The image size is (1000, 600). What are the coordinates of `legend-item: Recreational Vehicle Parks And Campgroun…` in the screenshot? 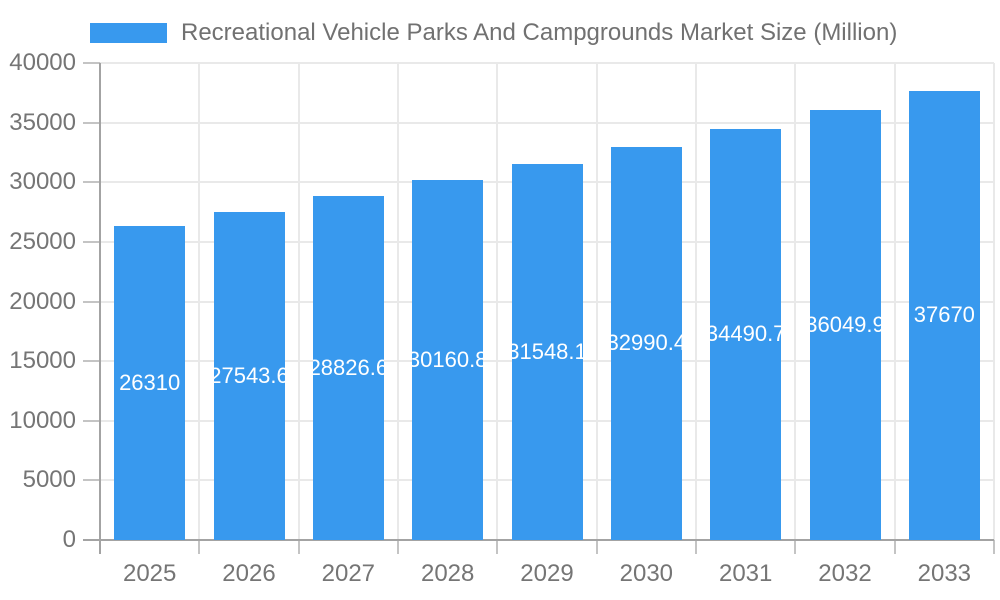 It's located at (493, 33).